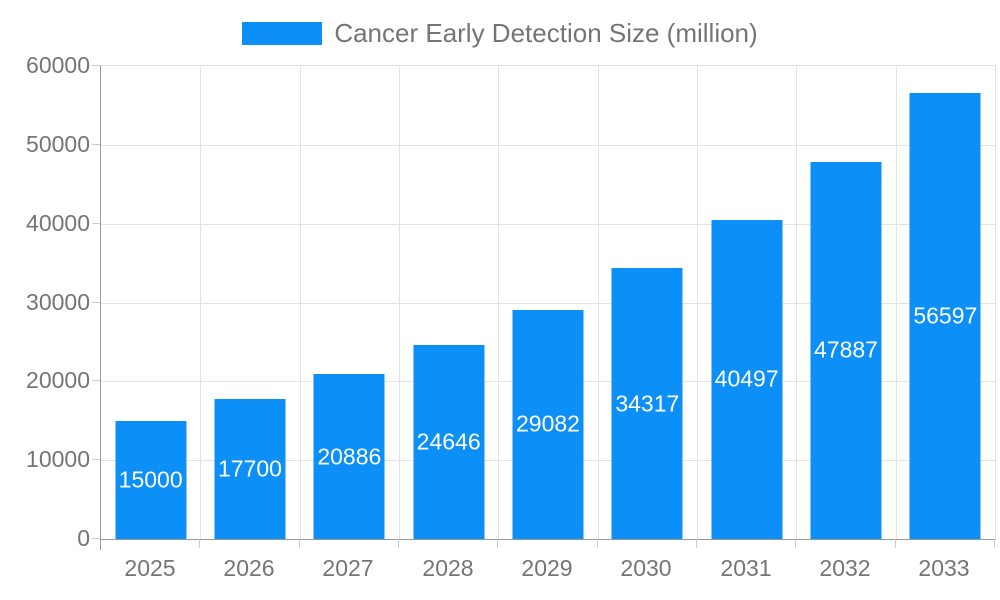 Image resolution: width=1000 pixels, height=600 pixels. Describe the element at coordinates (83, 538) in the screenshot. I see `y-axis-label: 0` at that location.